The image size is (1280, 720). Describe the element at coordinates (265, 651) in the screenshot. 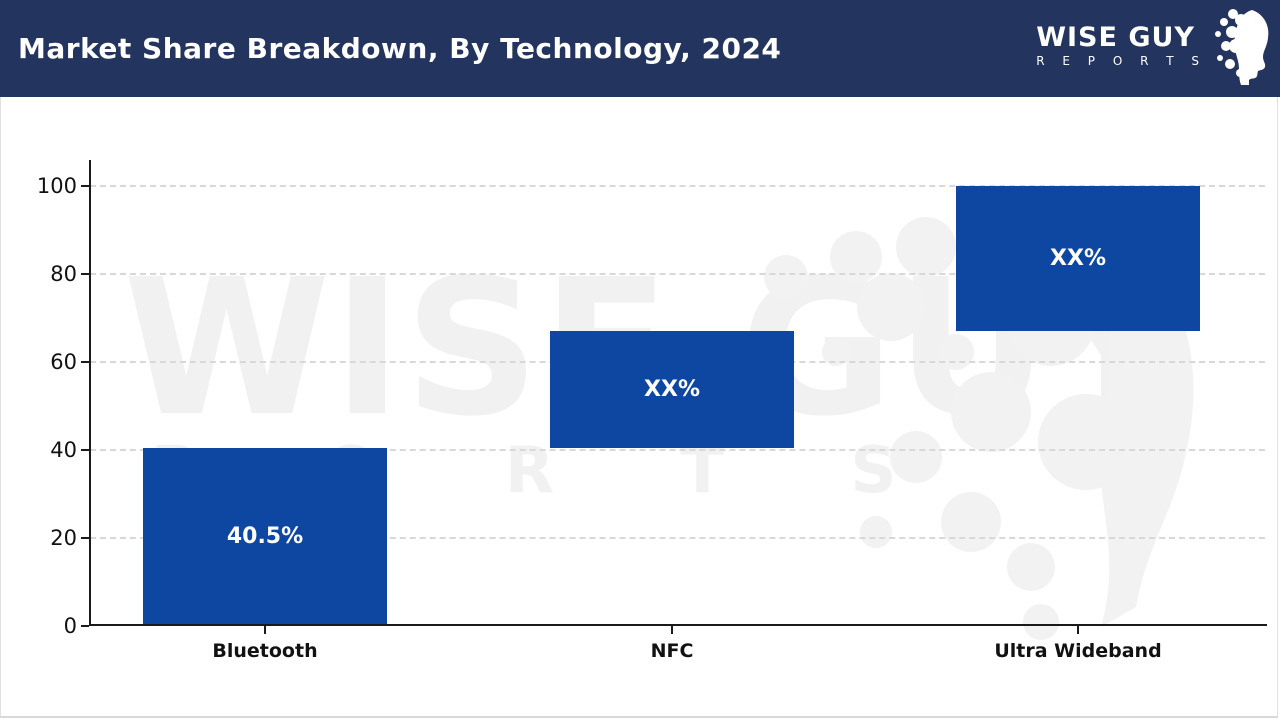

I see `x-axis-label: Bluetooth` at that location.